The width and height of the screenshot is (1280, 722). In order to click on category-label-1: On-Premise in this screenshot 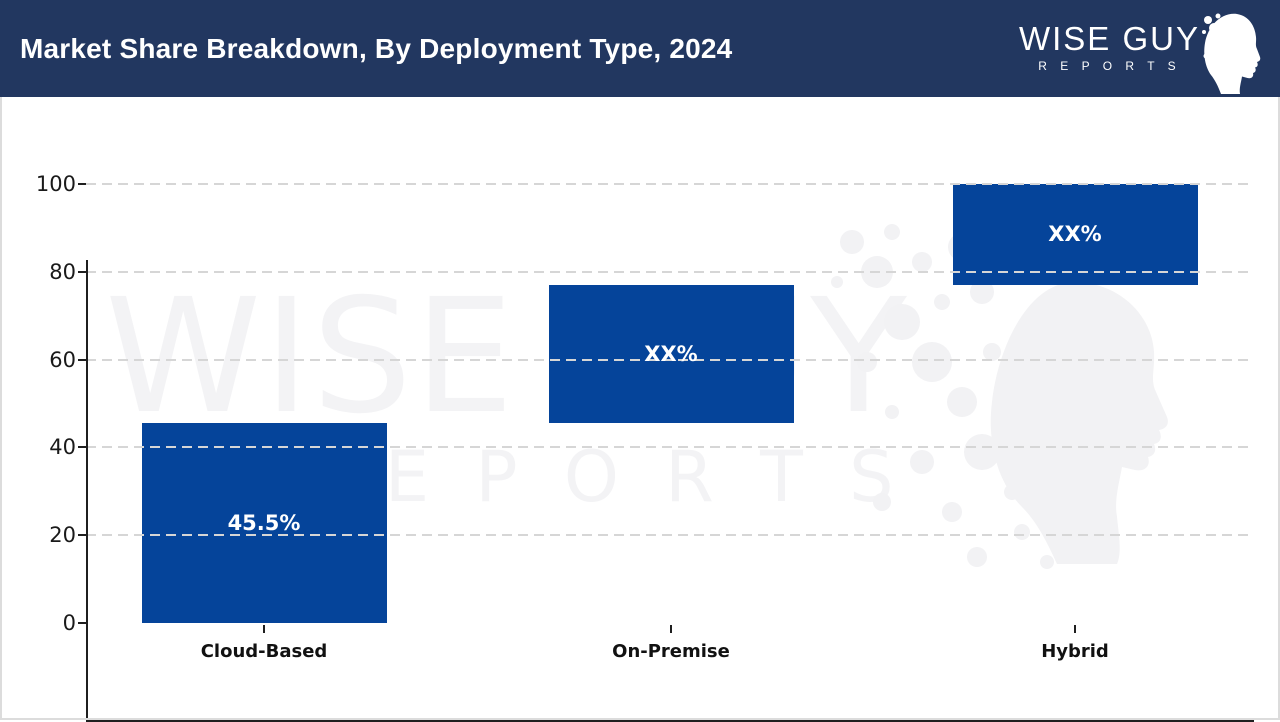, I will do `click(671, 651)`.